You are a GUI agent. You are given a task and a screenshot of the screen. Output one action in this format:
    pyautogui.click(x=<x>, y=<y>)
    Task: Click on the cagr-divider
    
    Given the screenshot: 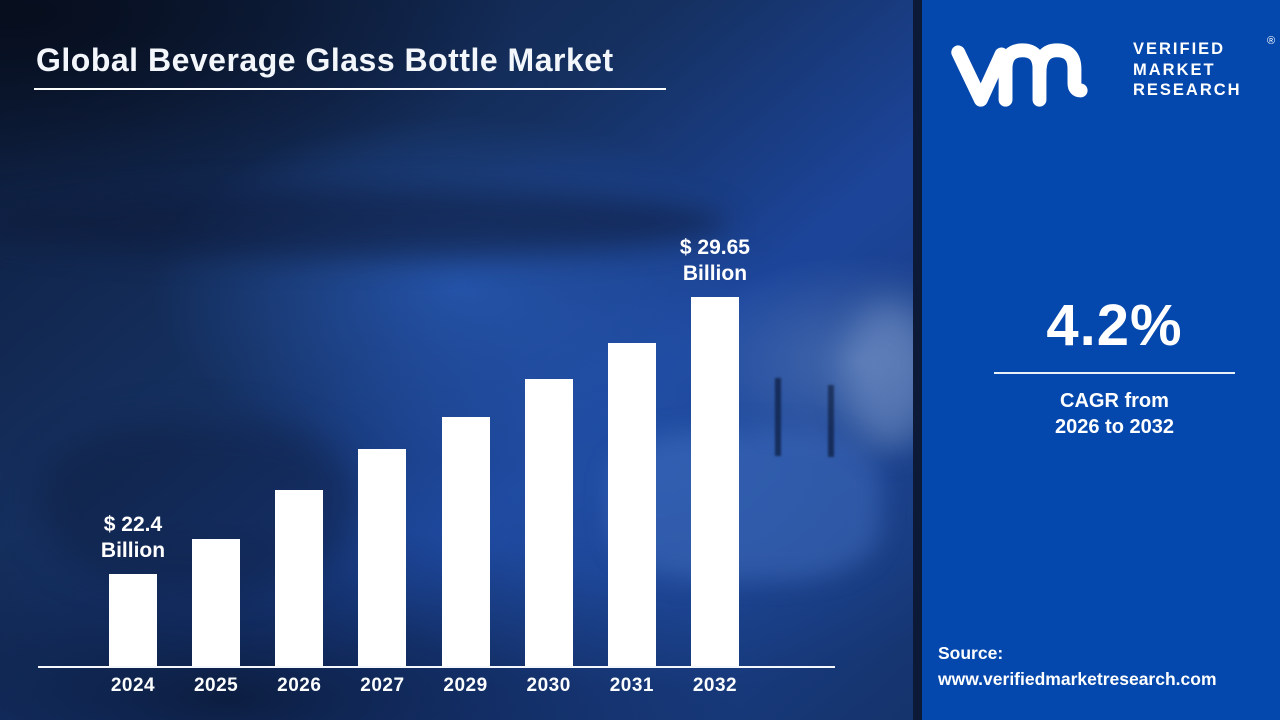 What is the action you would take?
    pyautogui.click(x=1114, y=373)
    